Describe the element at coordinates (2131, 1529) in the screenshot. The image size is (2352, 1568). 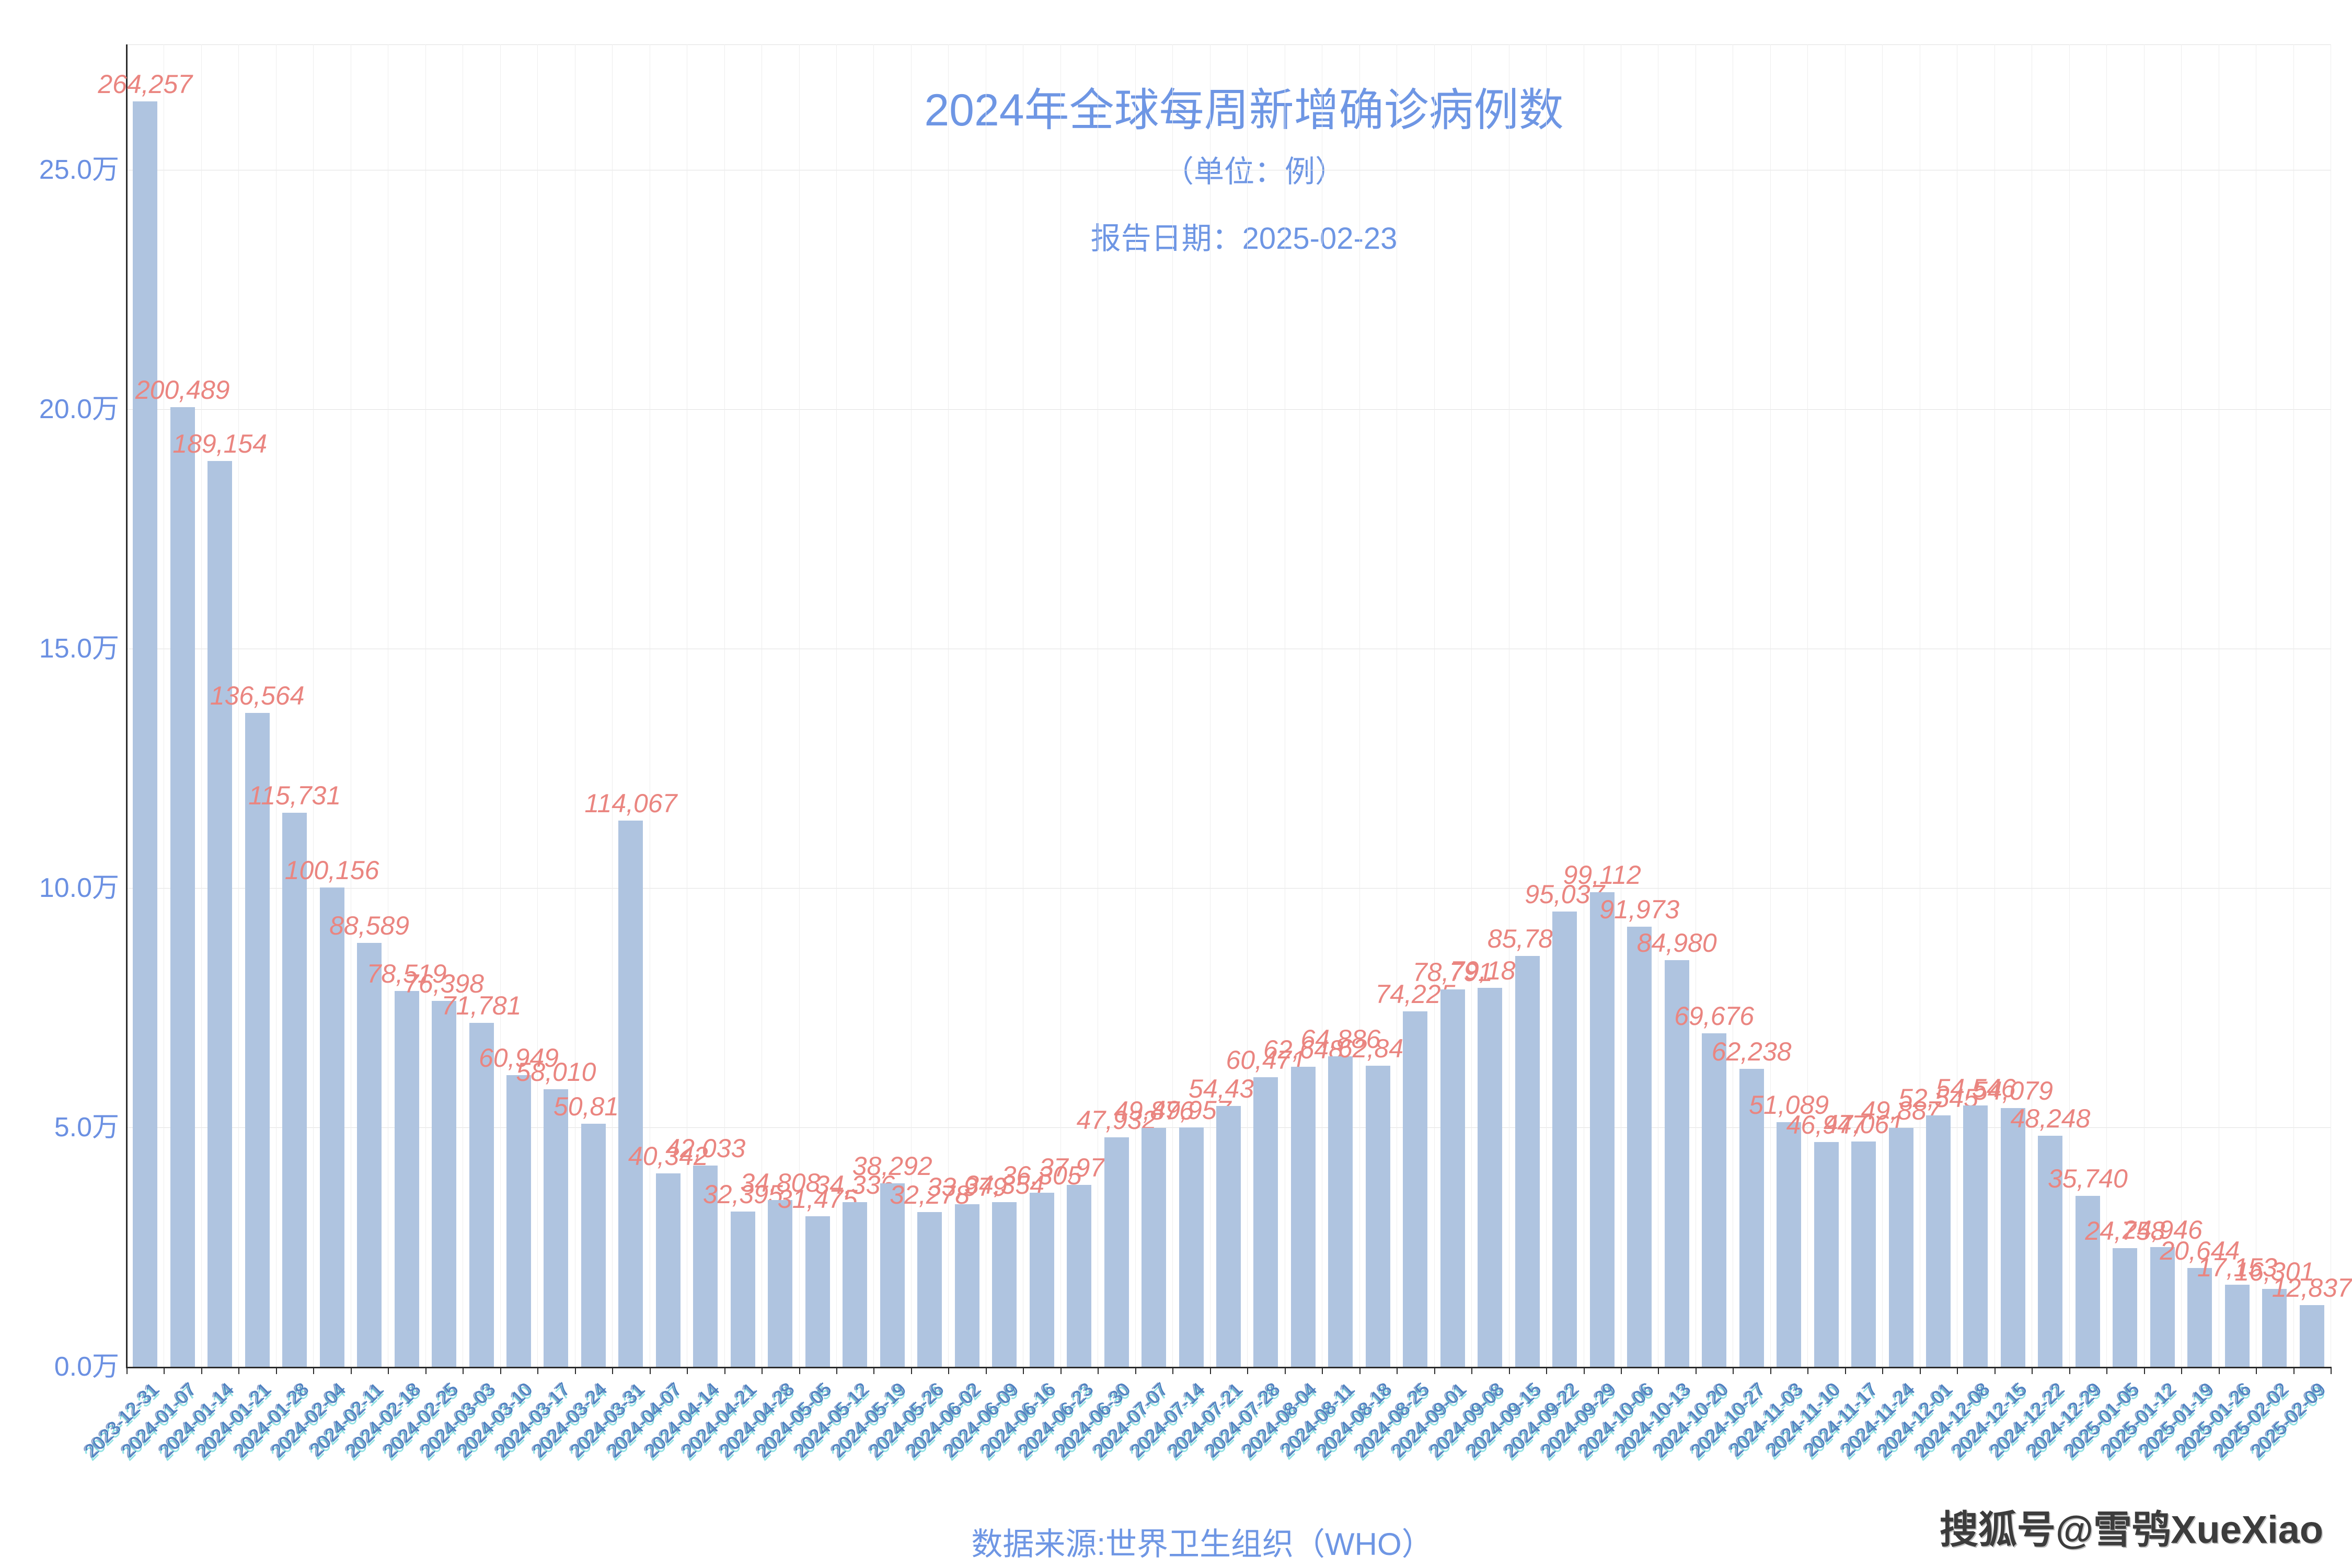
I see `watermark: 搜狐号@雪鸮XueXiao` at that location.